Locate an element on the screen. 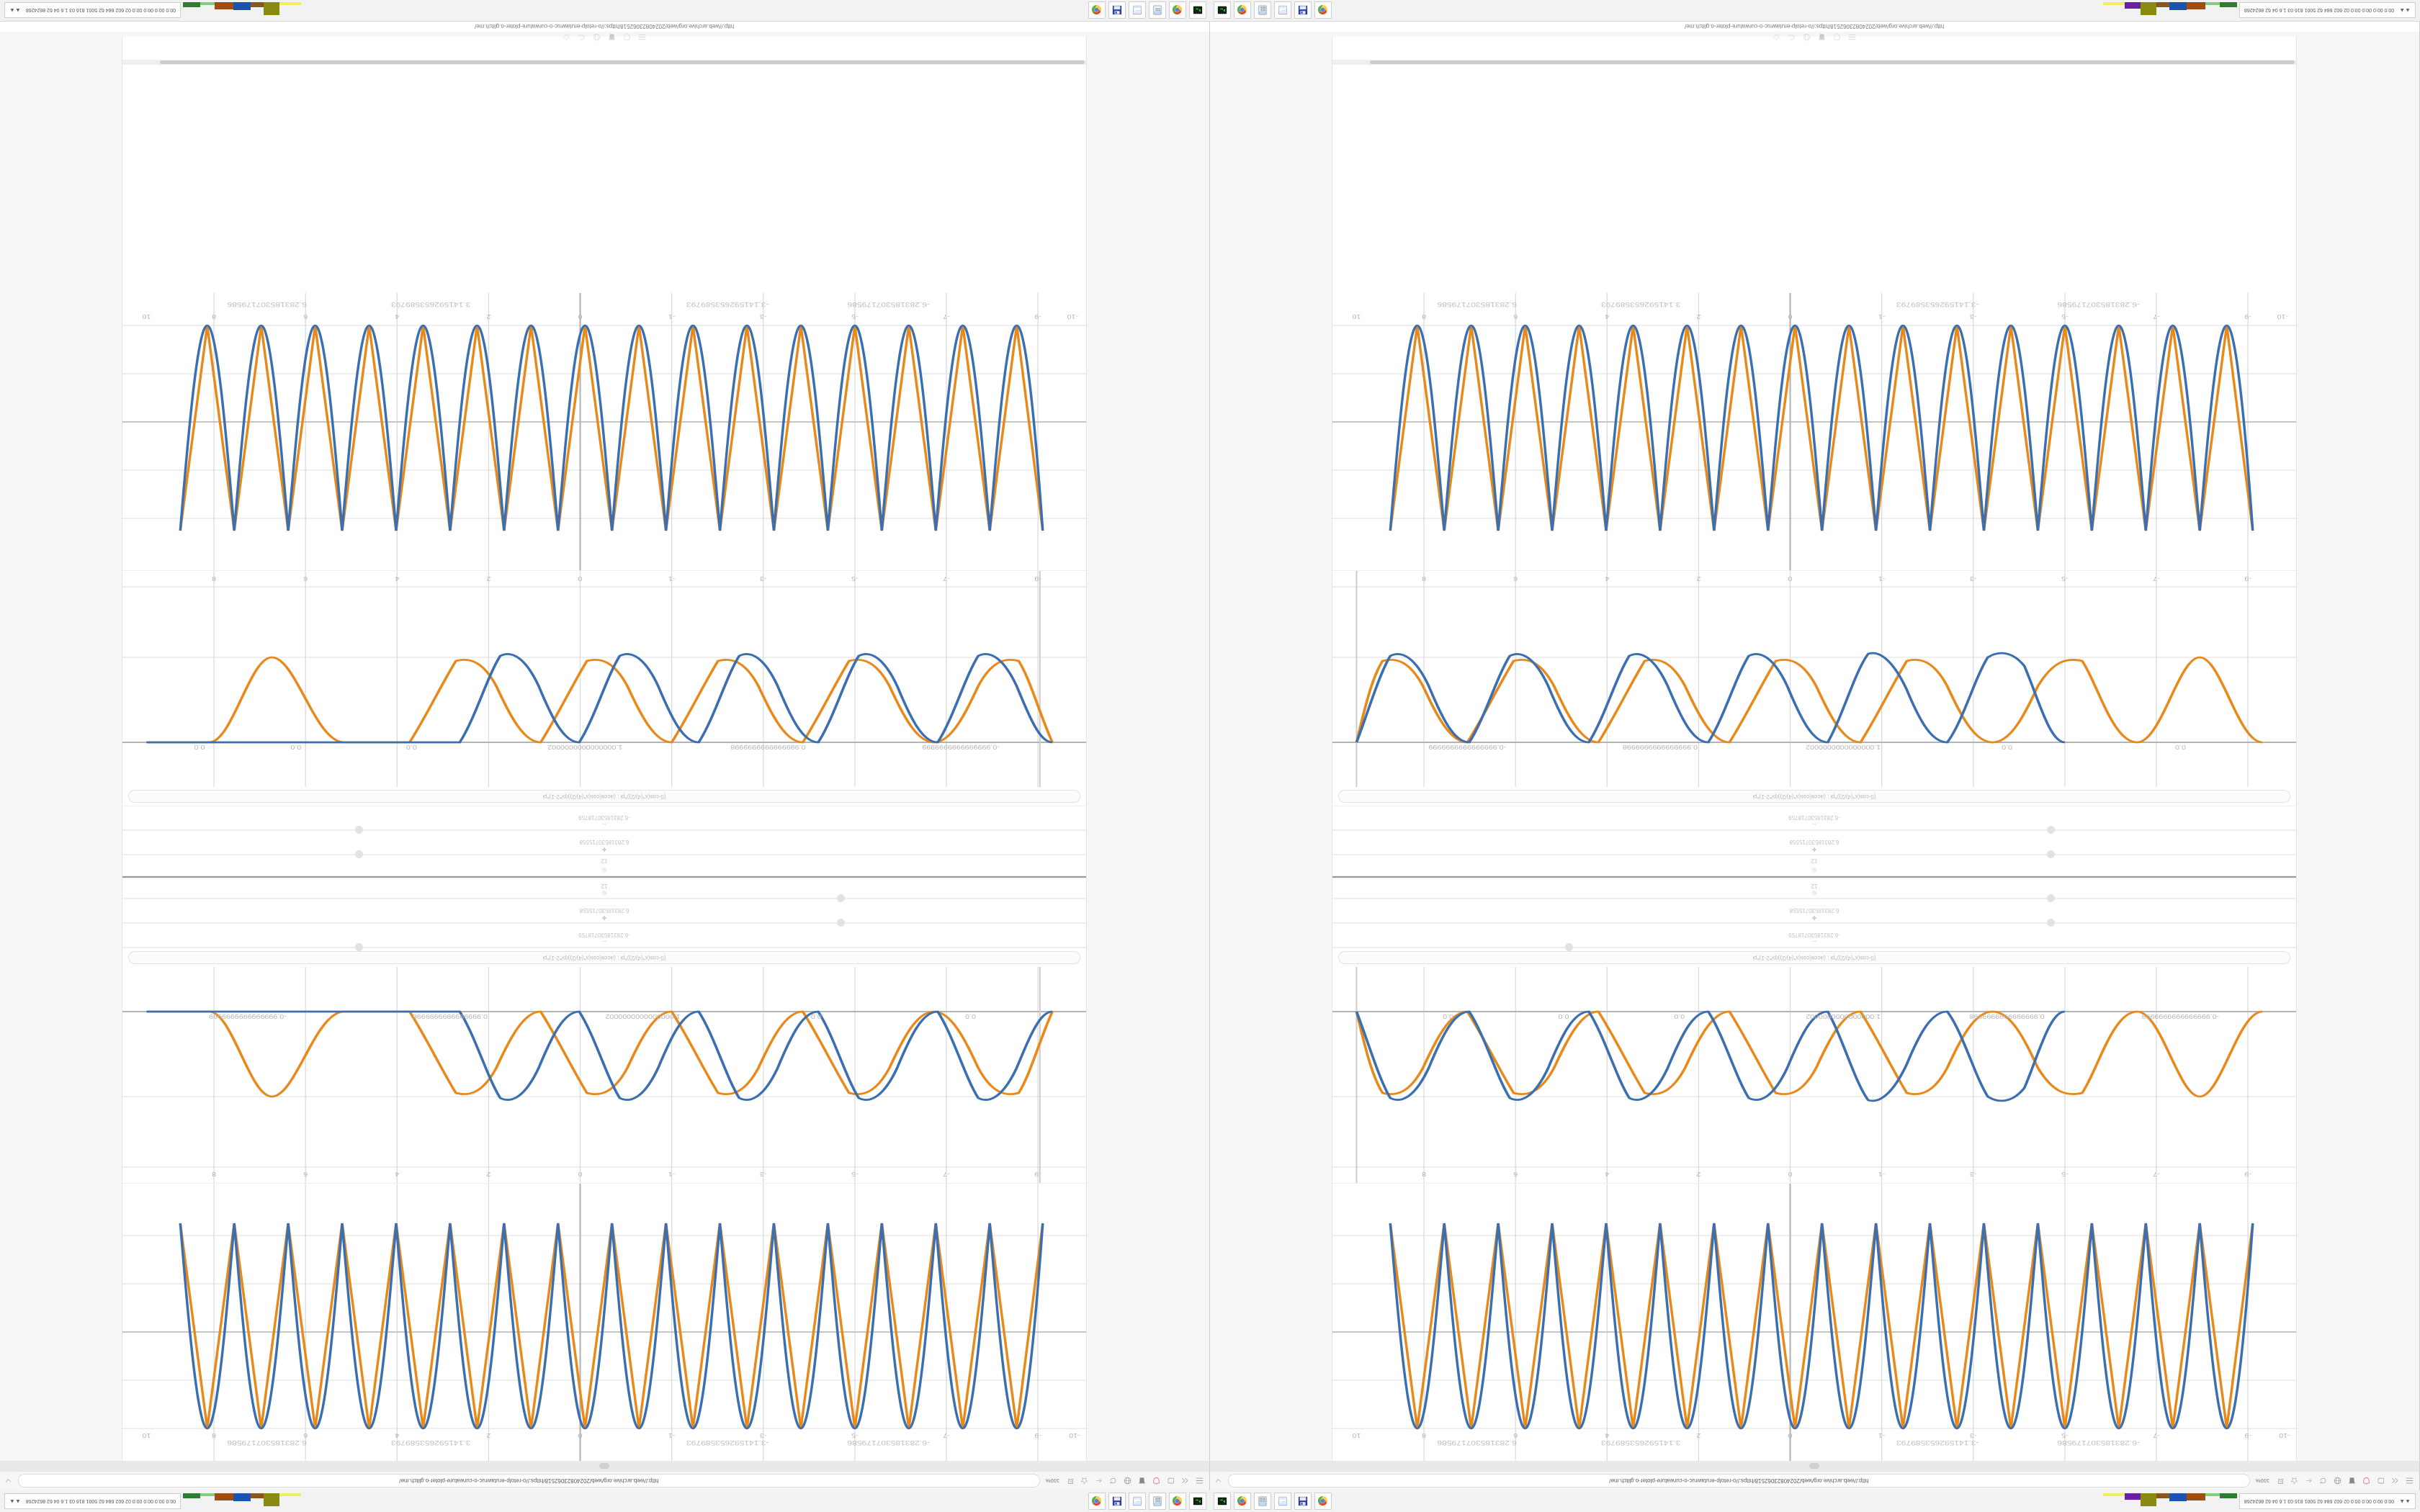 The image size is (2420, 1512). slider-track-a2 is located at coordinates (1814, 829).